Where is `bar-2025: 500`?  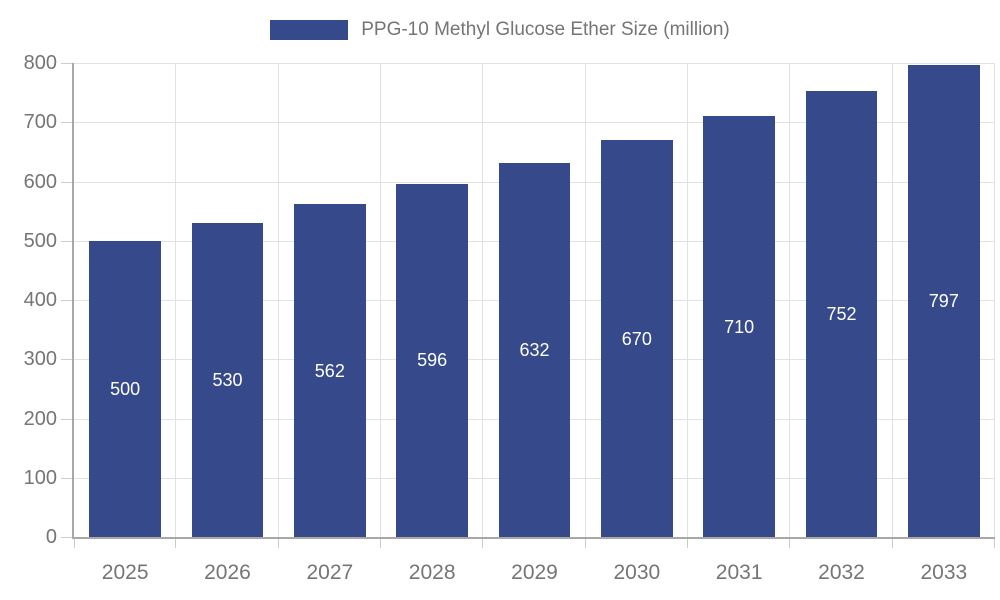 bar-2025: 500 is located at coordinates (125, 388).